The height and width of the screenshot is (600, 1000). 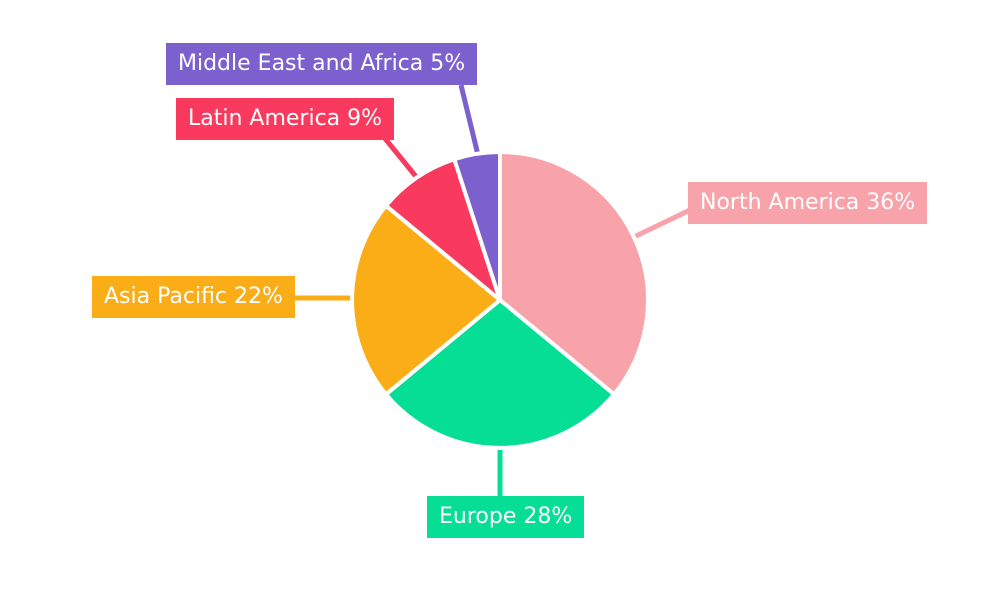 I want to click on pie-slice-middle-east-and-africa, so click(x=477, y=225).